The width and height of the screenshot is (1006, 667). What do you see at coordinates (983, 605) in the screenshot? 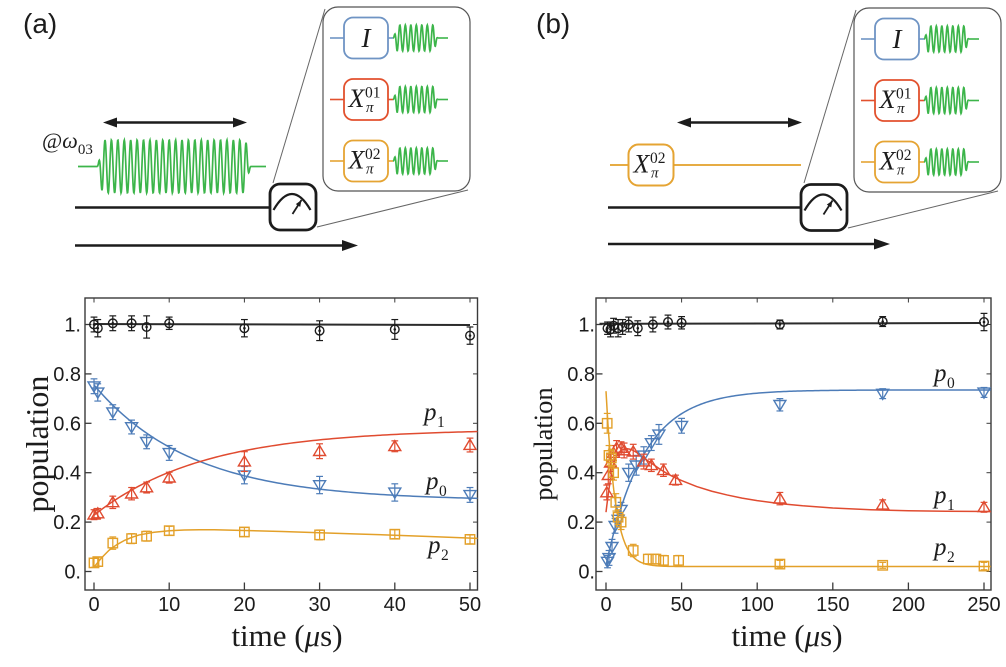
I see `svg-text: 250` at bounding box center [983, 605].